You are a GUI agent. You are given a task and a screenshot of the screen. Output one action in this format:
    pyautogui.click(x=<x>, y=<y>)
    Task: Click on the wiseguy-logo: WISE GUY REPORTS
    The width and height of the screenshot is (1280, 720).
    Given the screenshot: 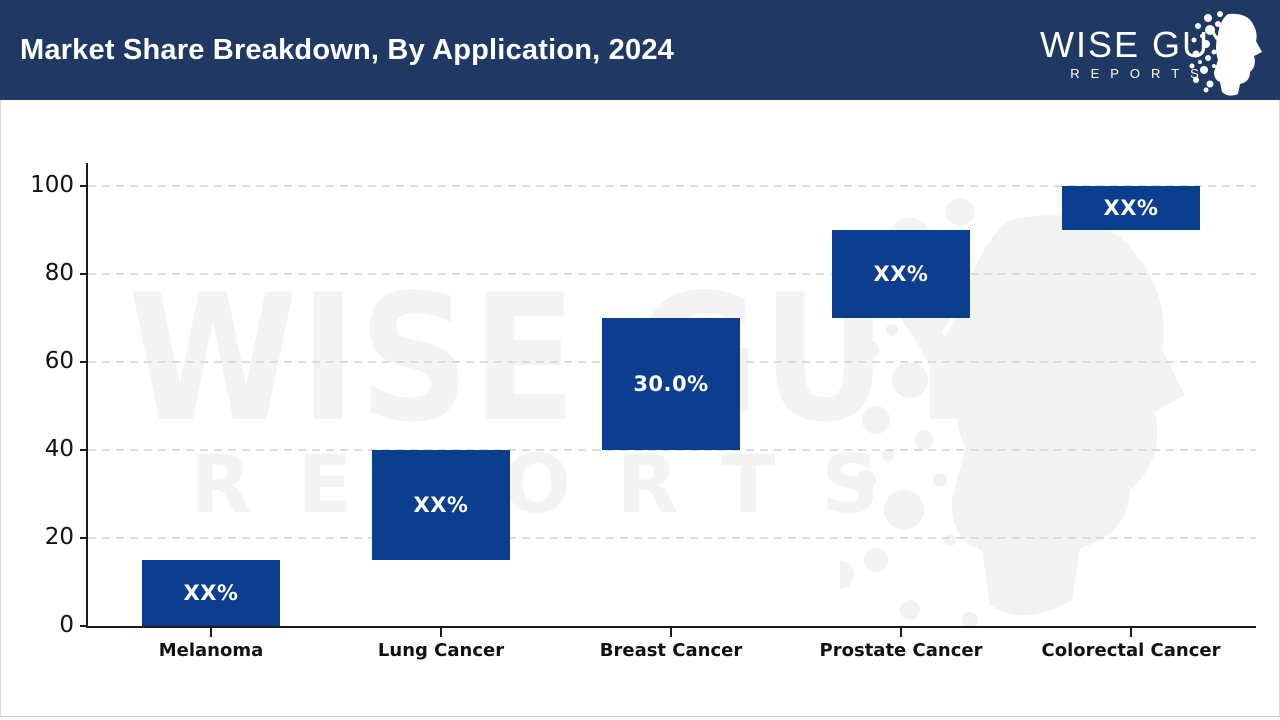 What is the action you would take?
    pyautogui.click(x=1137, y=51)
    